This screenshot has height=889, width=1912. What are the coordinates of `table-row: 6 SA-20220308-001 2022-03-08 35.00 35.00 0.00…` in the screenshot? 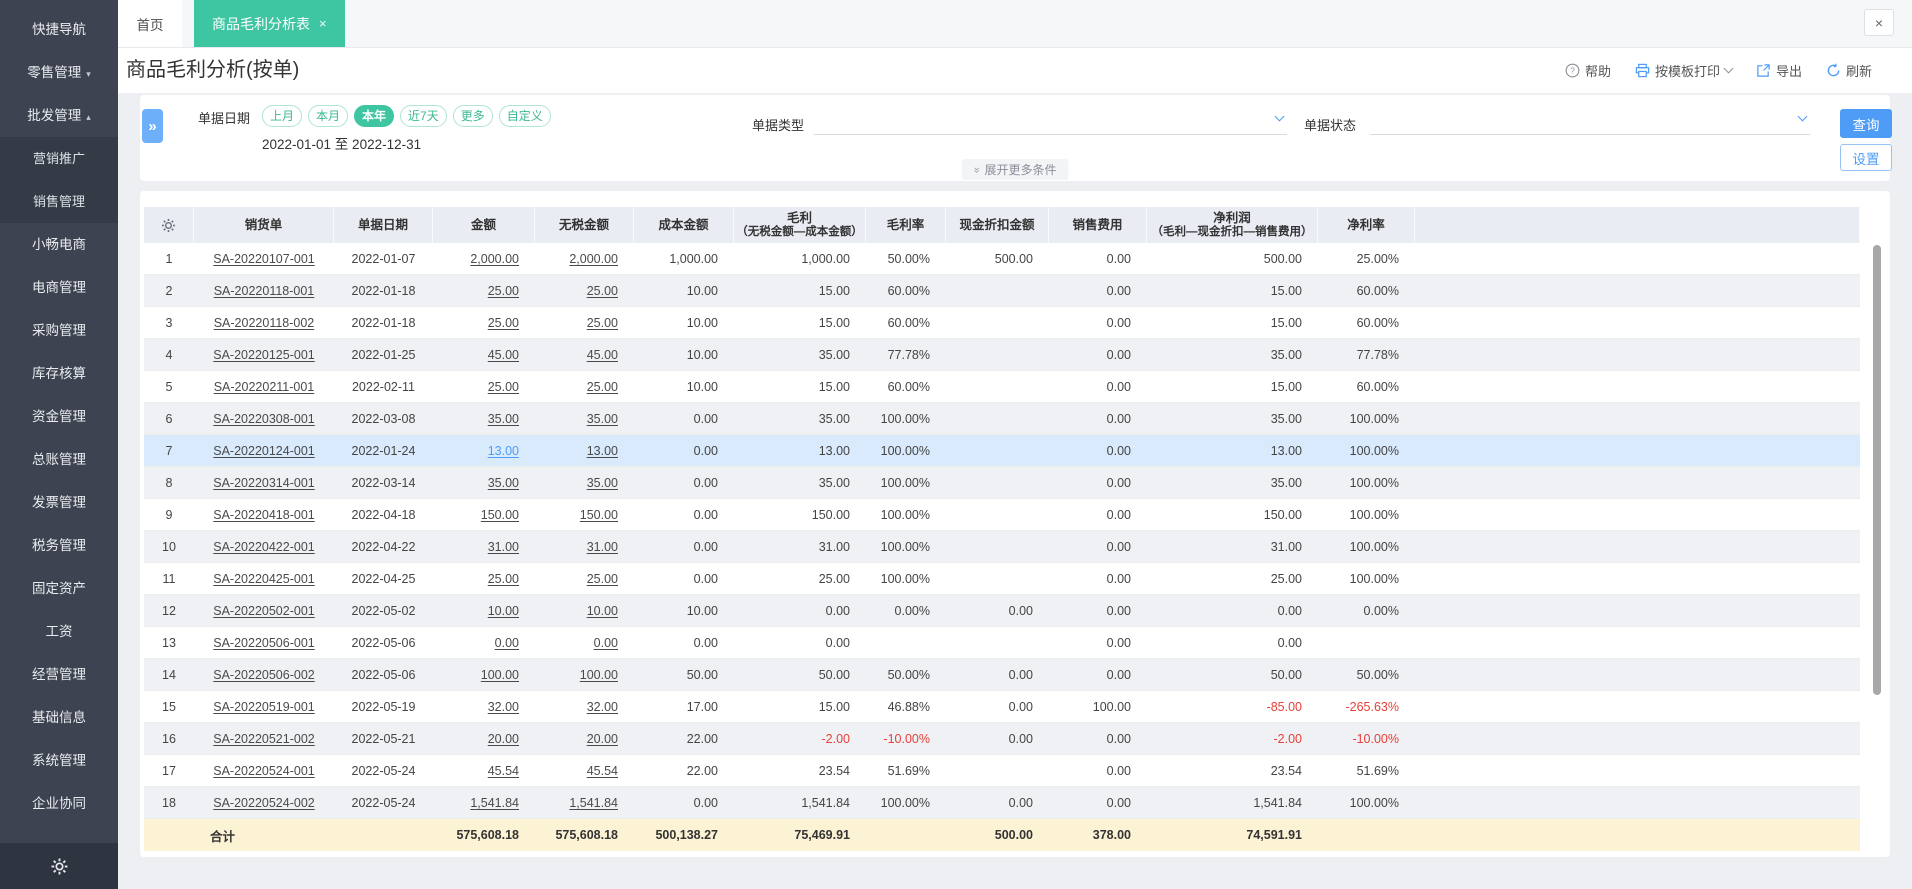 It's located at (1002, 419).